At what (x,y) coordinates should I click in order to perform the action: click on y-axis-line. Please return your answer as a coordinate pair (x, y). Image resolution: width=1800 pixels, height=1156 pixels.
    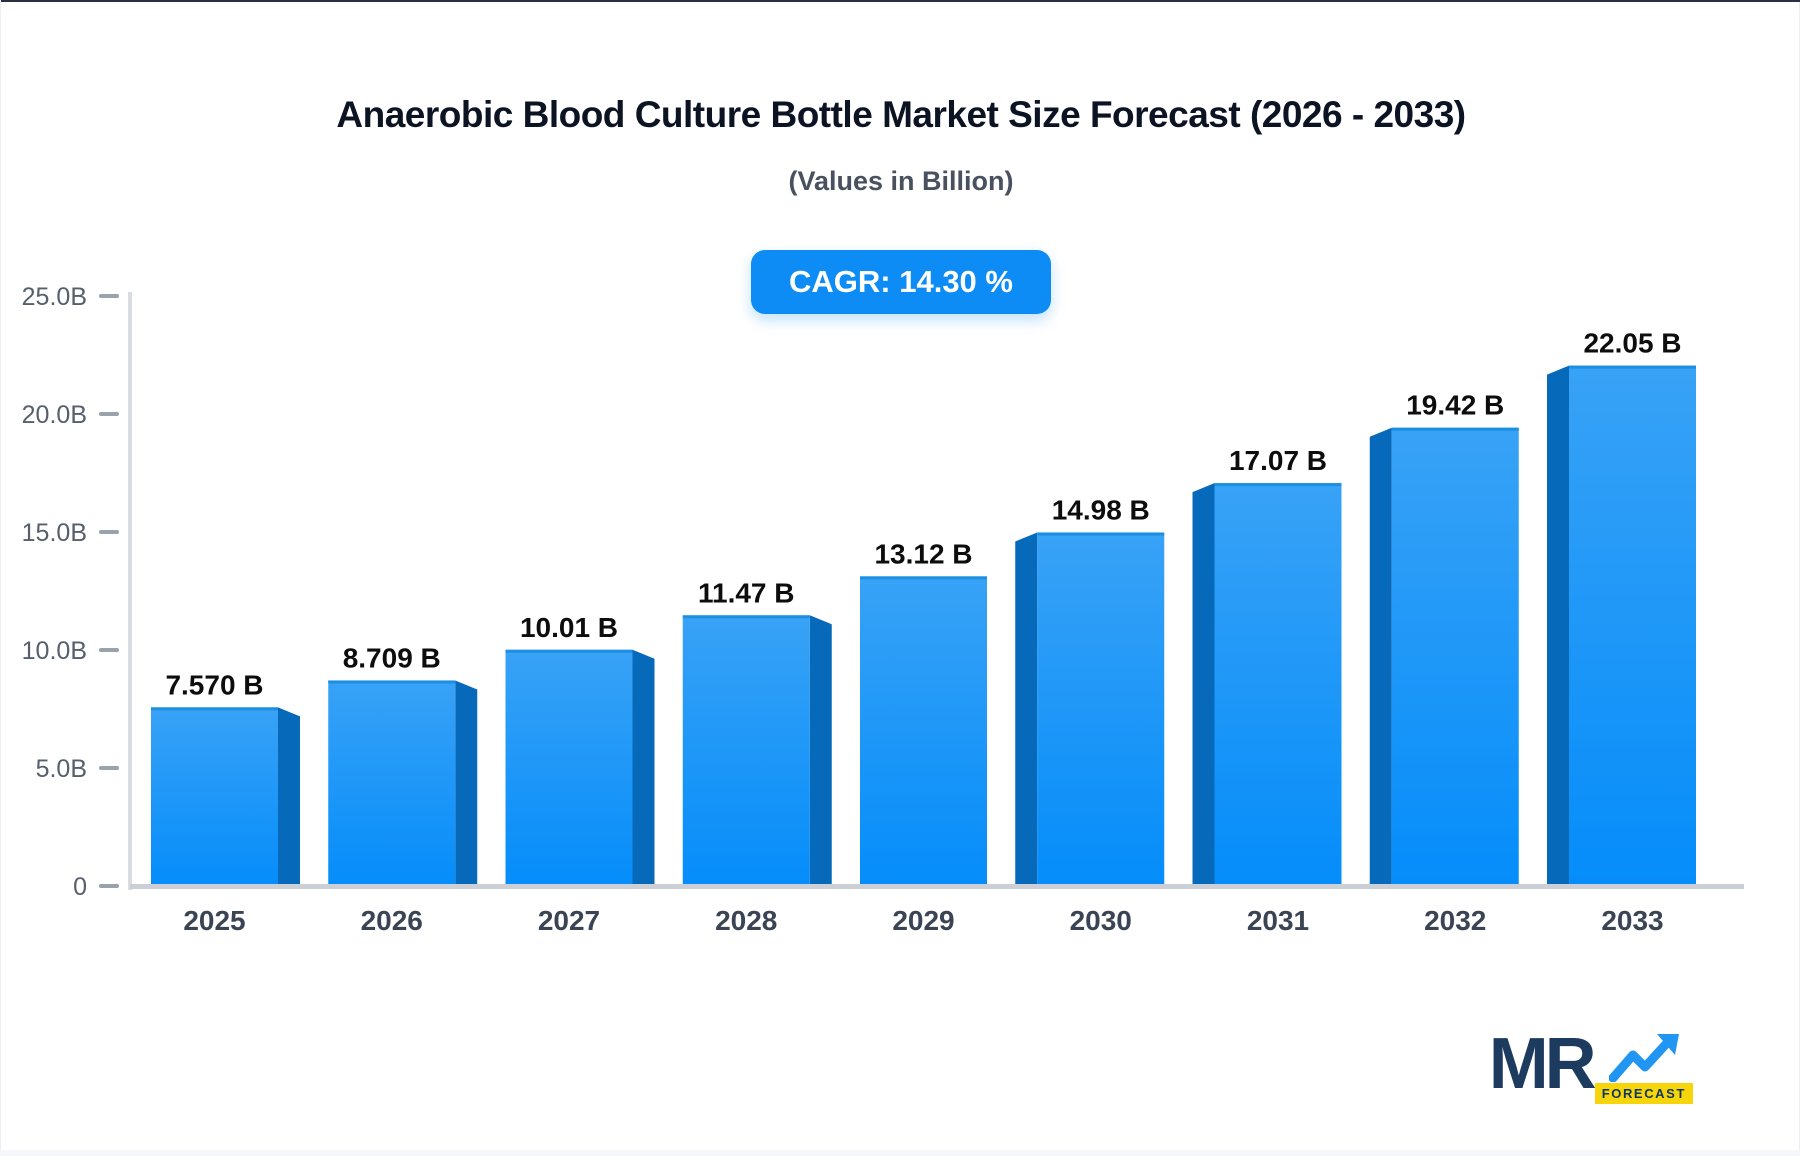
    Looking at the image, I should click on (130, 591).